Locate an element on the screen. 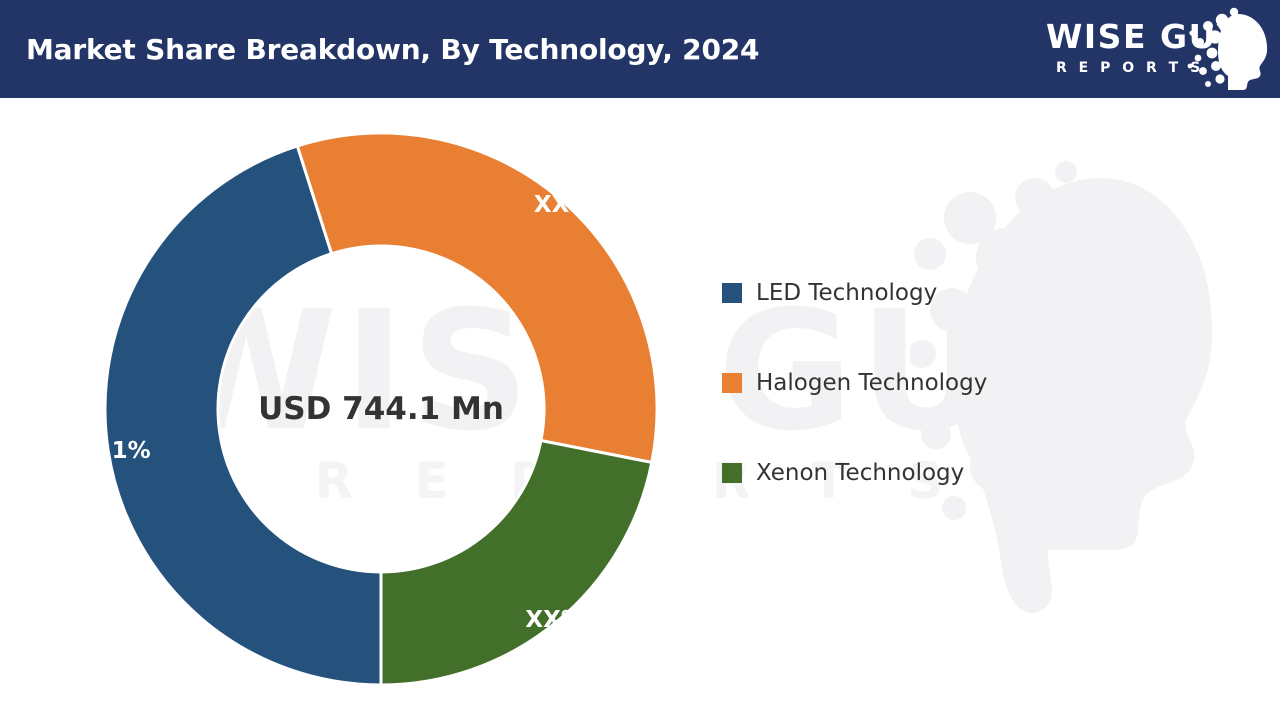 Image resolution: width=1280 pixels, height=720 pixels. slice-label-halogen-technology: XX% is located at coordinates (563, 204).